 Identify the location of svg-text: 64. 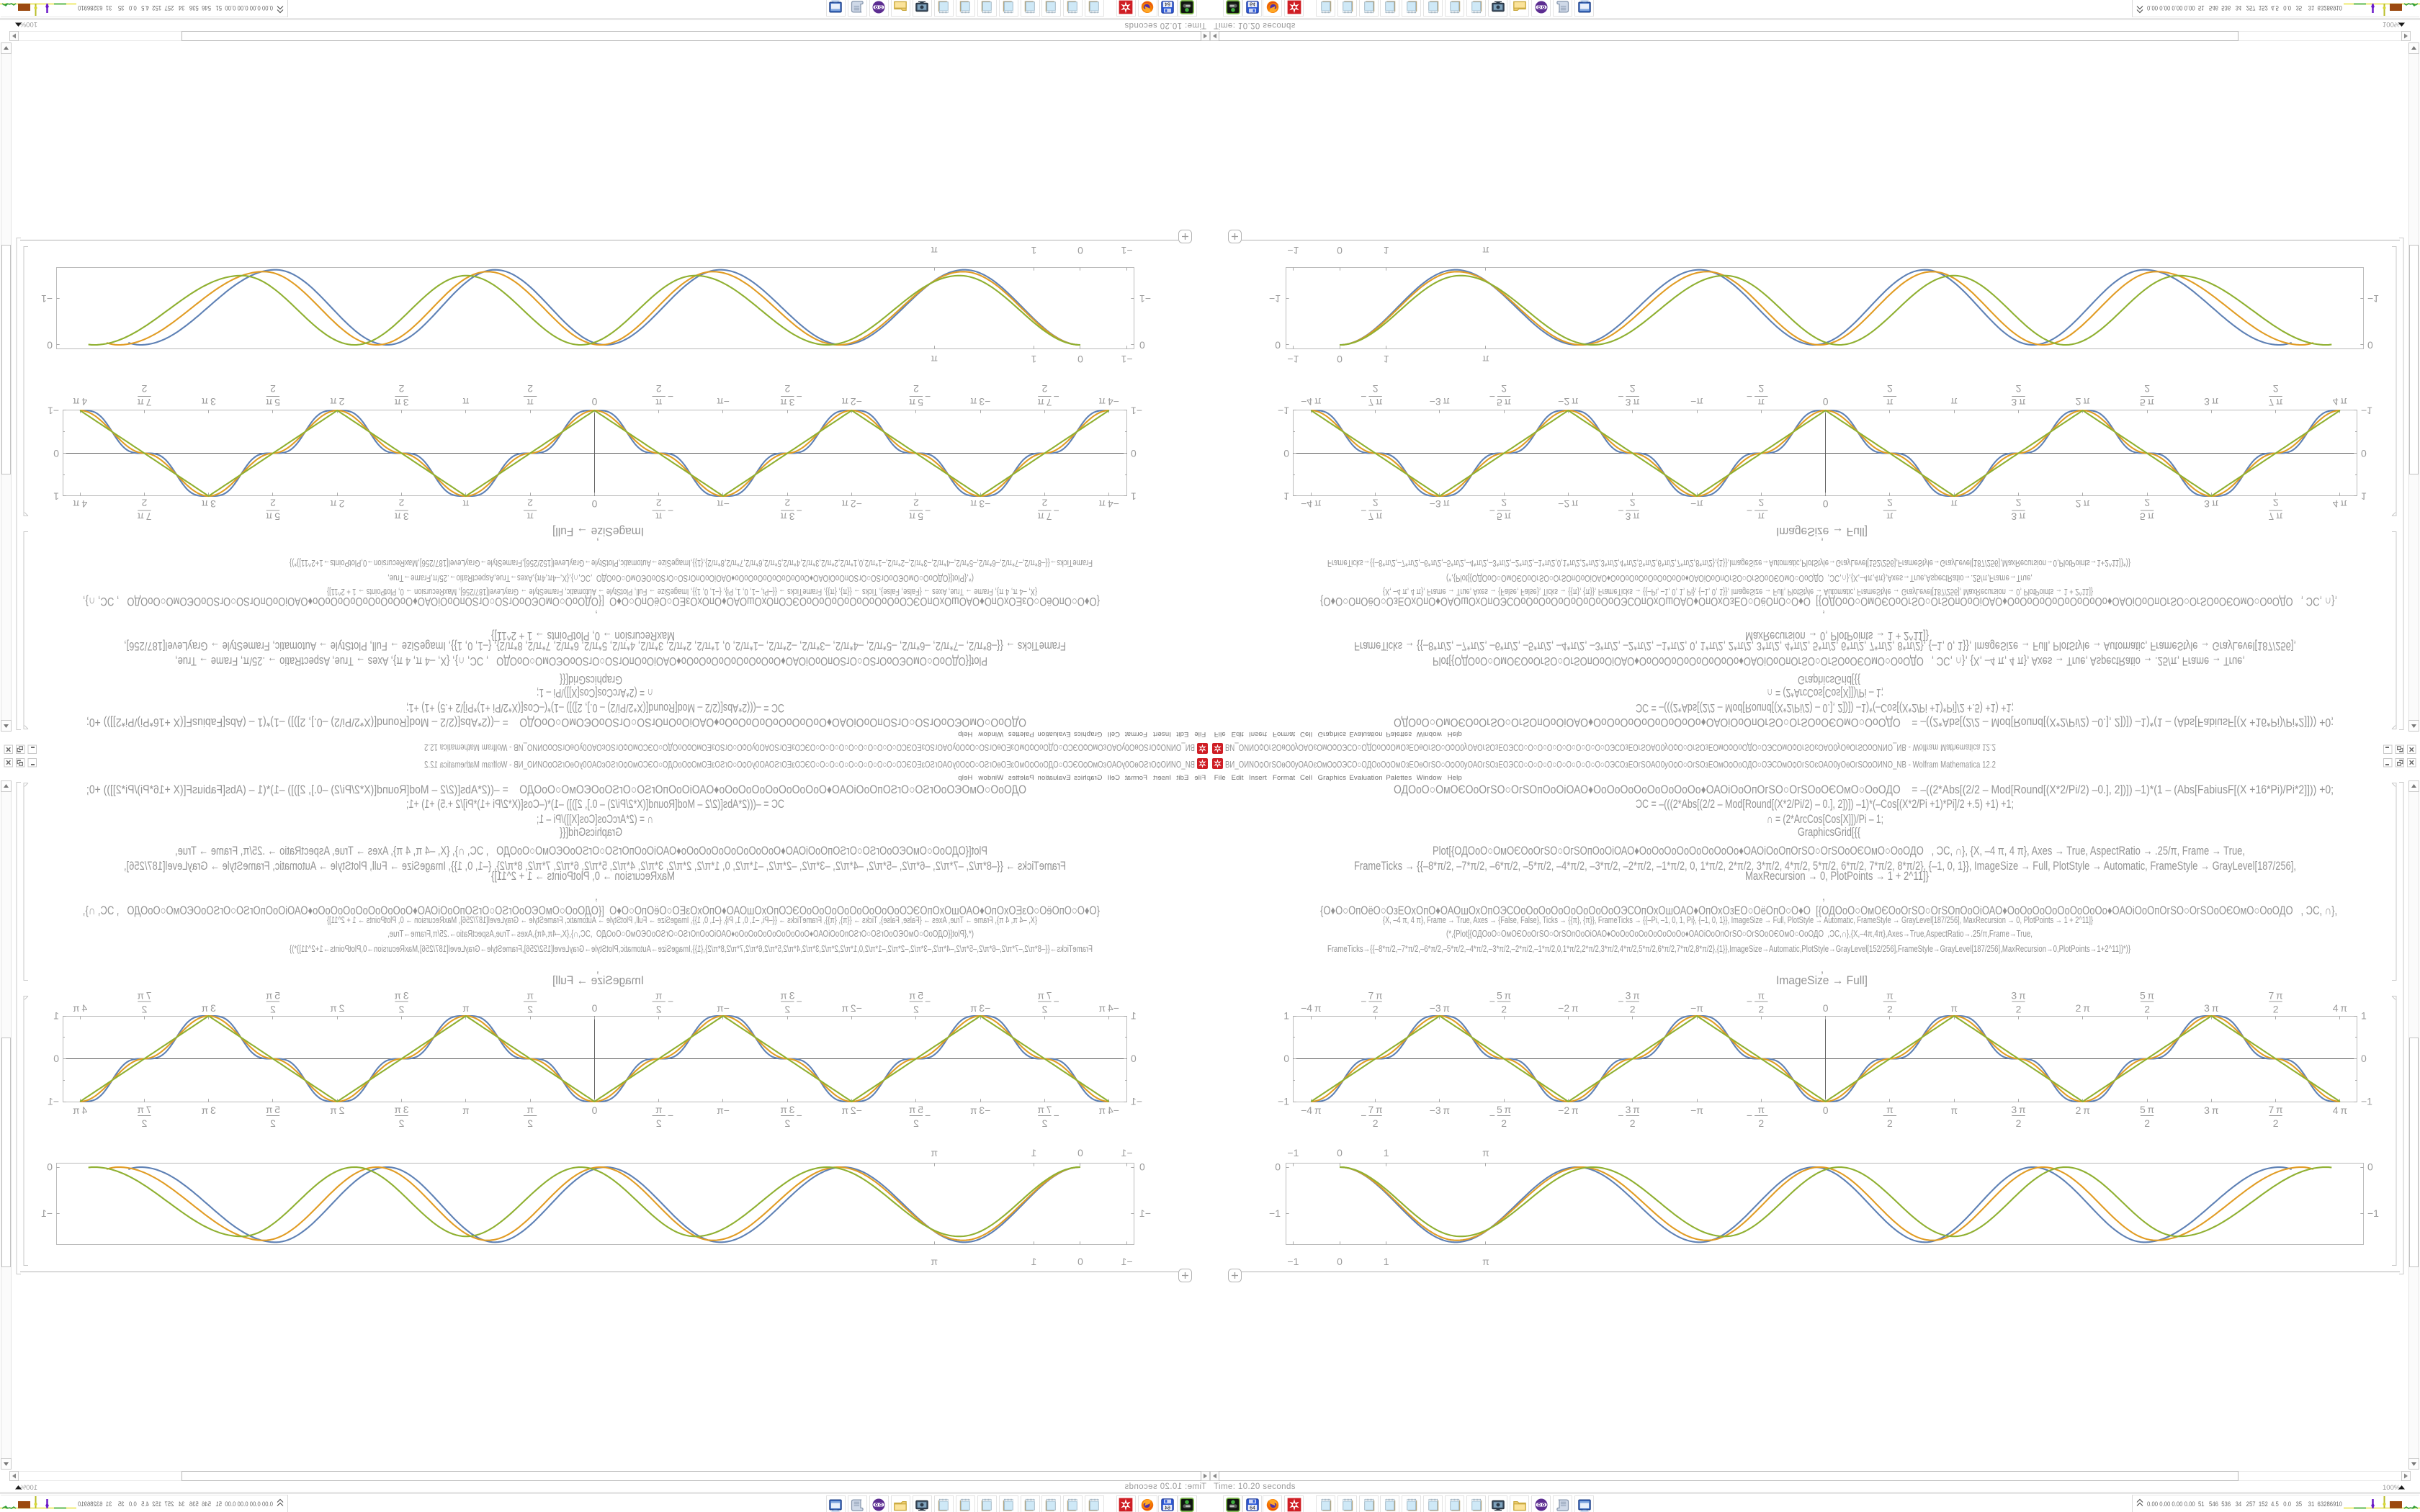
(1167, 3).